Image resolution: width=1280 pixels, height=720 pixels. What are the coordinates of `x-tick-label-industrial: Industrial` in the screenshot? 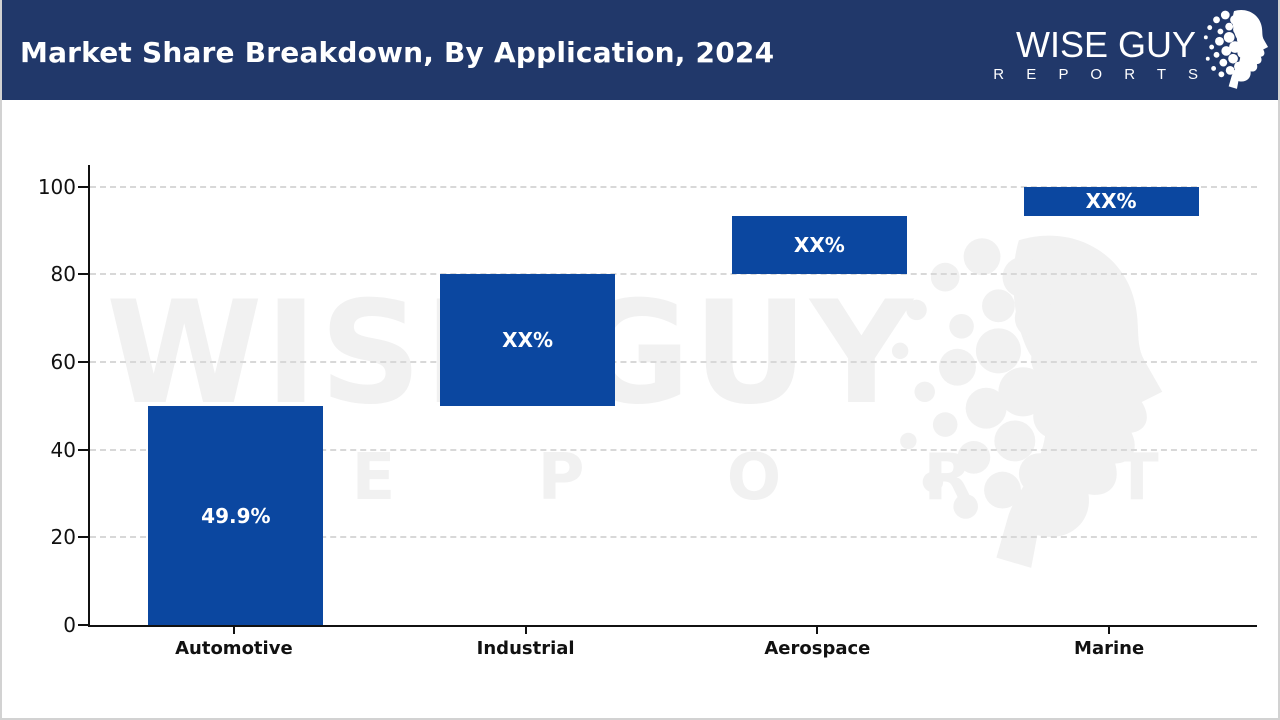 It's located at (525, 648).